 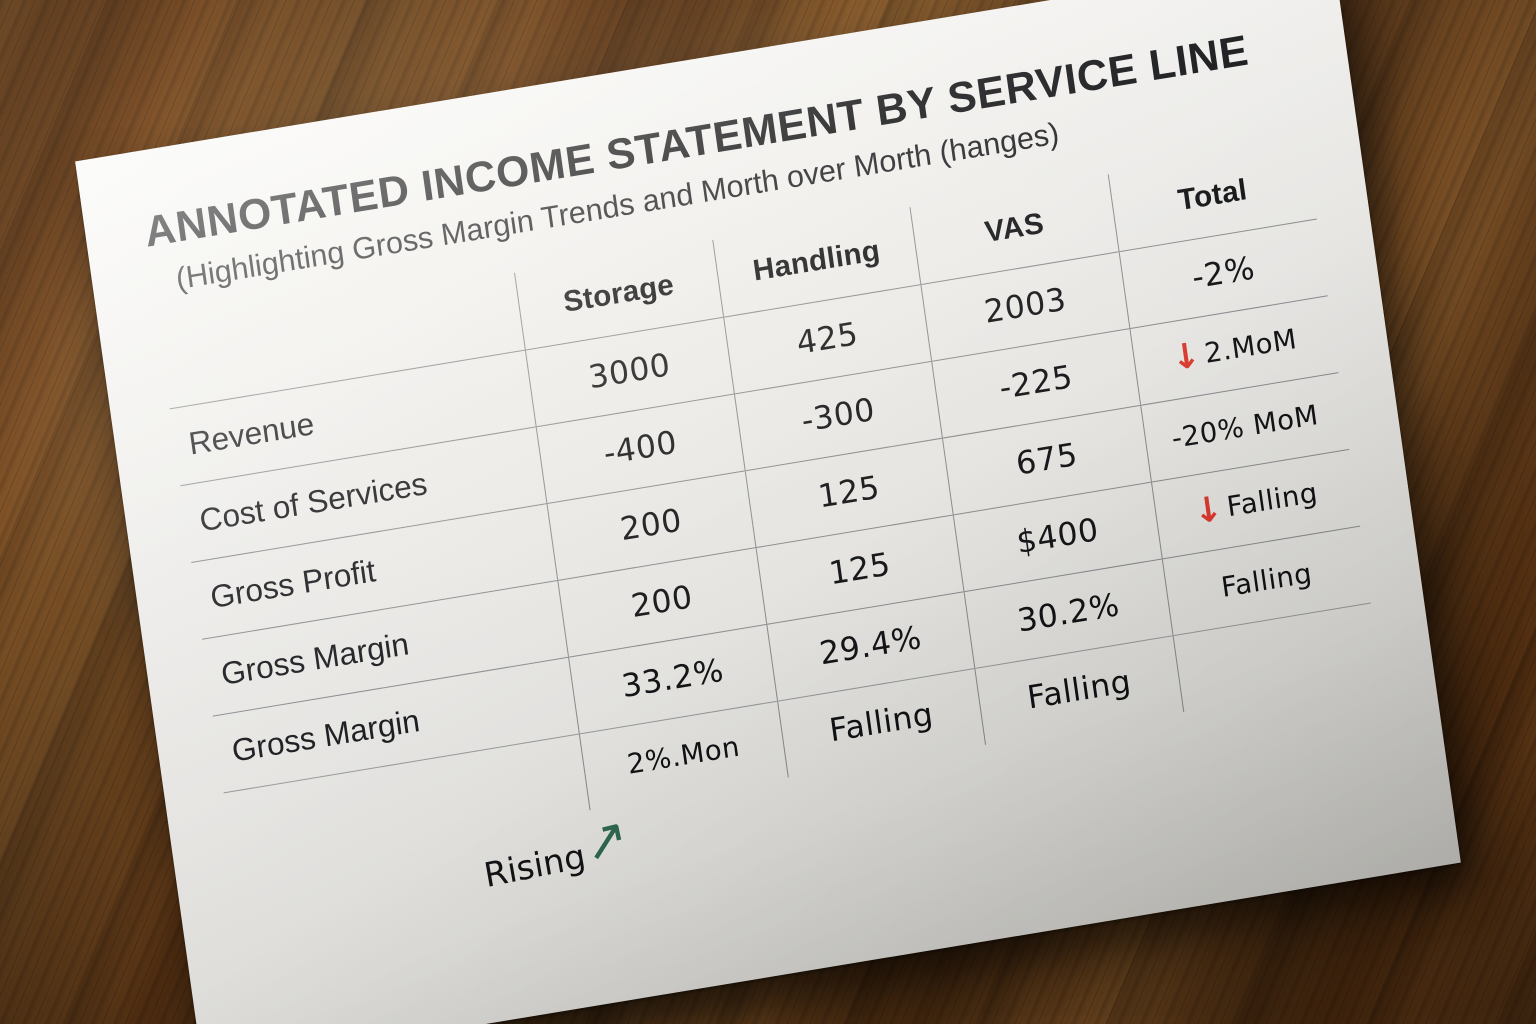 I want to click on rising-annotation-label: Rising, so click(x=535, y=865).